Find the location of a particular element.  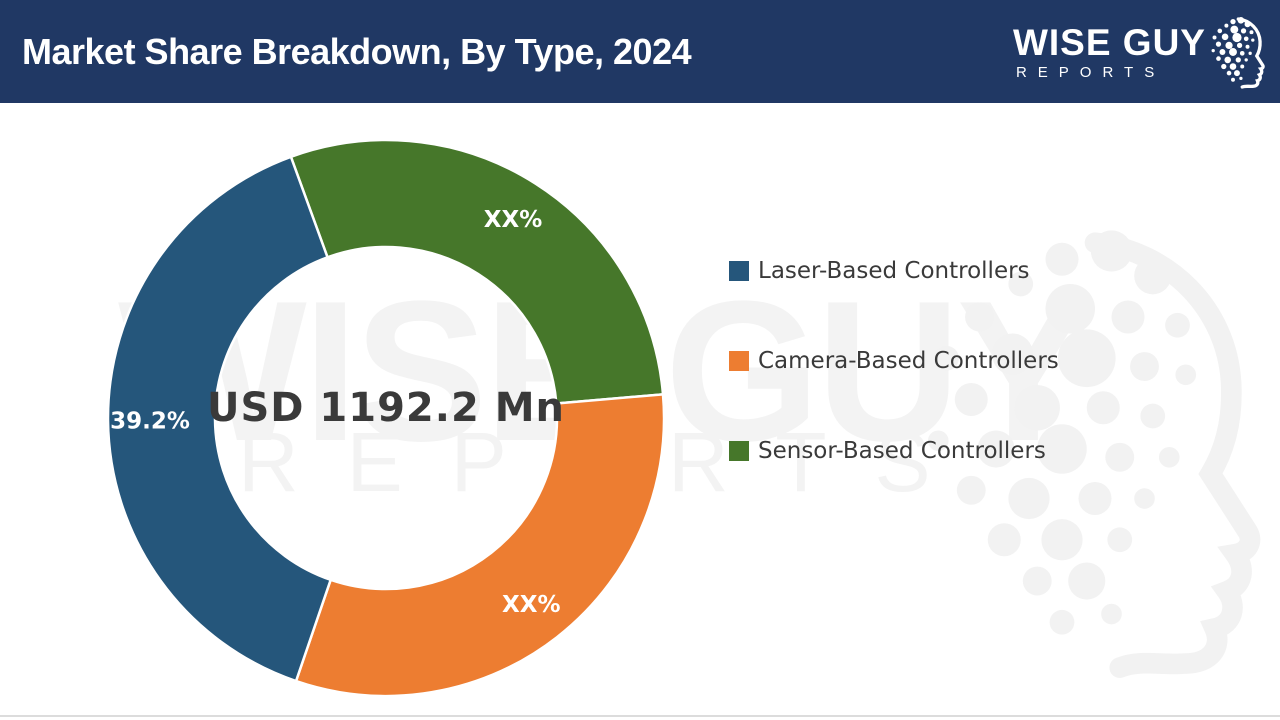

slice-percentage-label: 39.2% is located at coordinates (150, 421).